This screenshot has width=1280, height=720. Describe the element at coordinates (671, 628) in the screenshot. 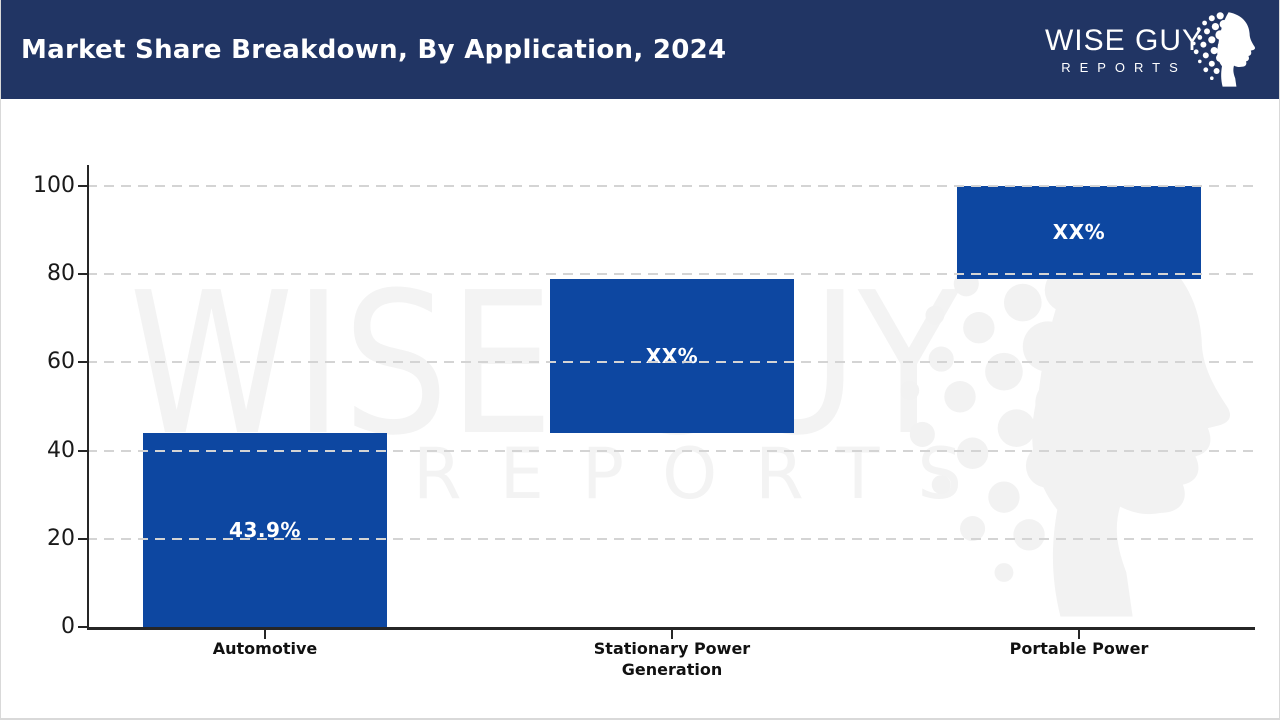

I see `x-axis-line` at that location.